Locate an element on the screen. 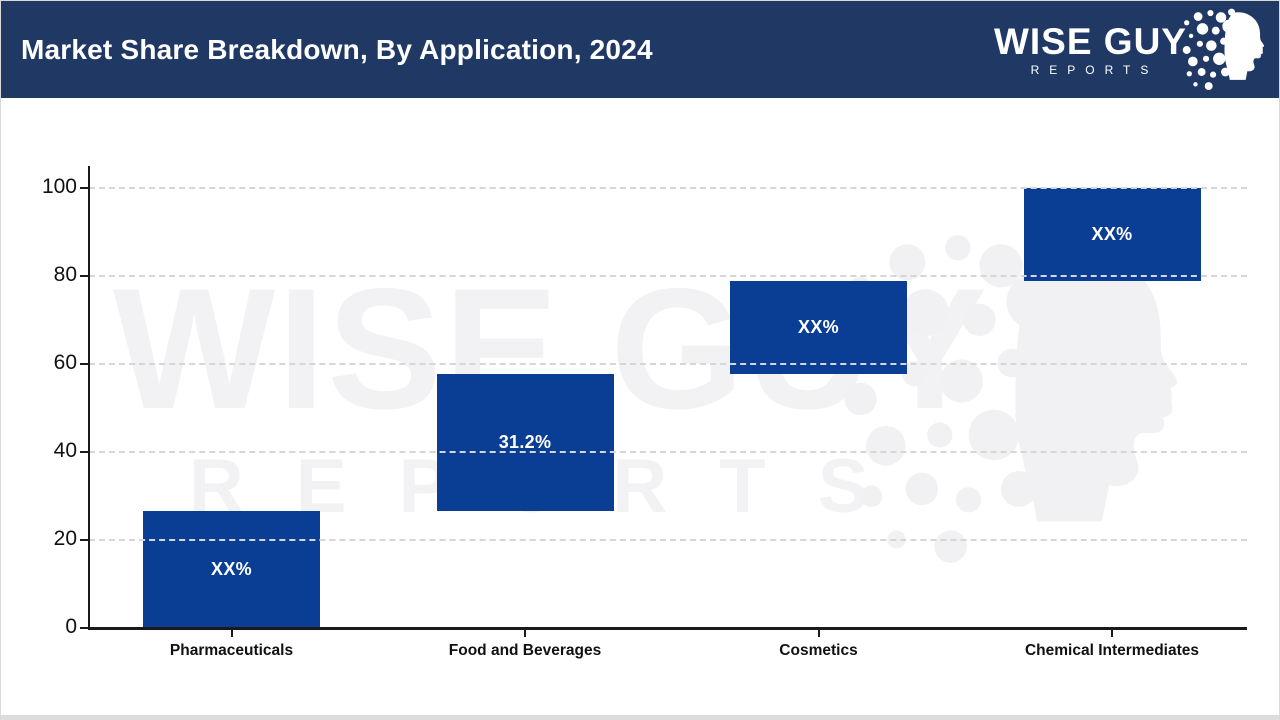 The height and width of the screenshot is (720, 1280). y-tick-label: 20 is located at coordinates (65, 538).